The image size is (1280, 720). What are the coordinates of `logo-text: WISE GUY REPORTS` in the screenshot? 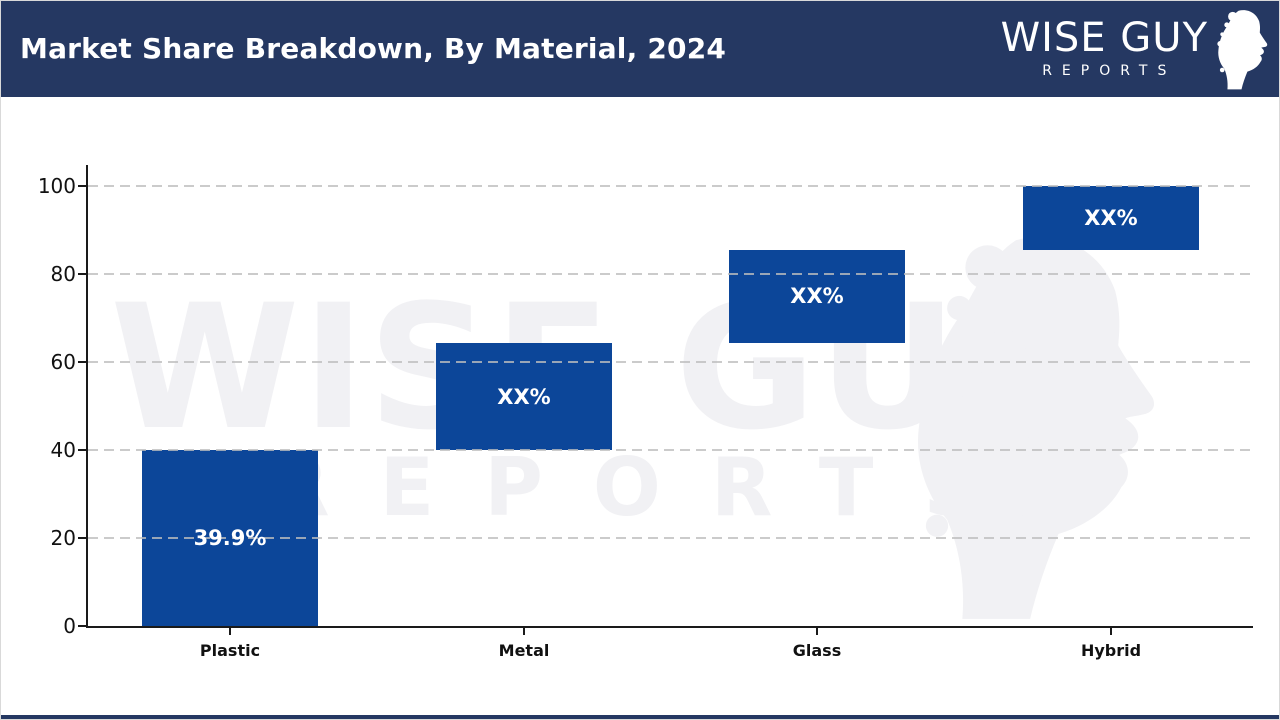 It's located at (1104, 48).